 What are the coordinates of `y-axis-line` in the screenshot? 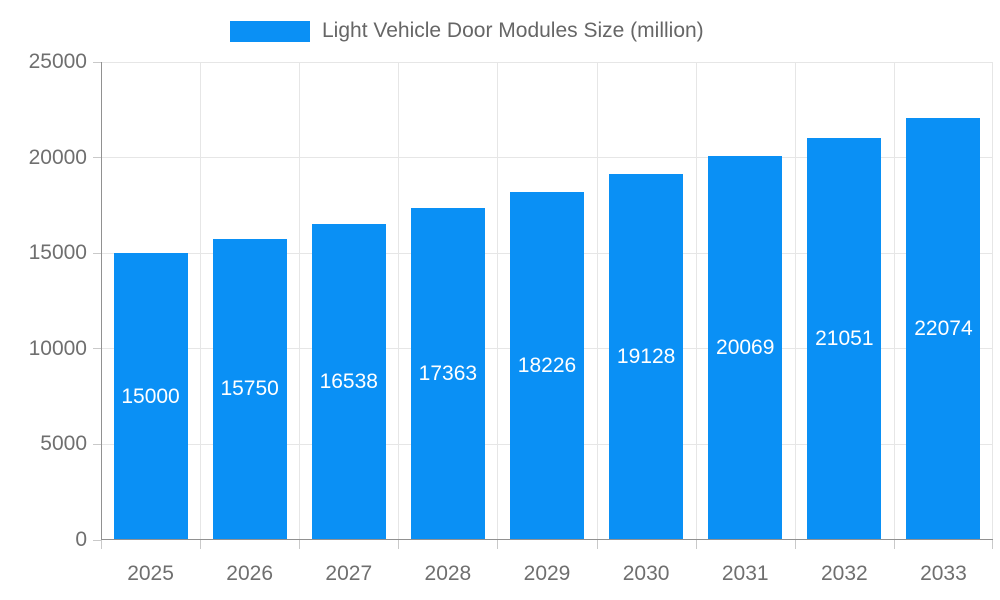 It's located at (101, 301).